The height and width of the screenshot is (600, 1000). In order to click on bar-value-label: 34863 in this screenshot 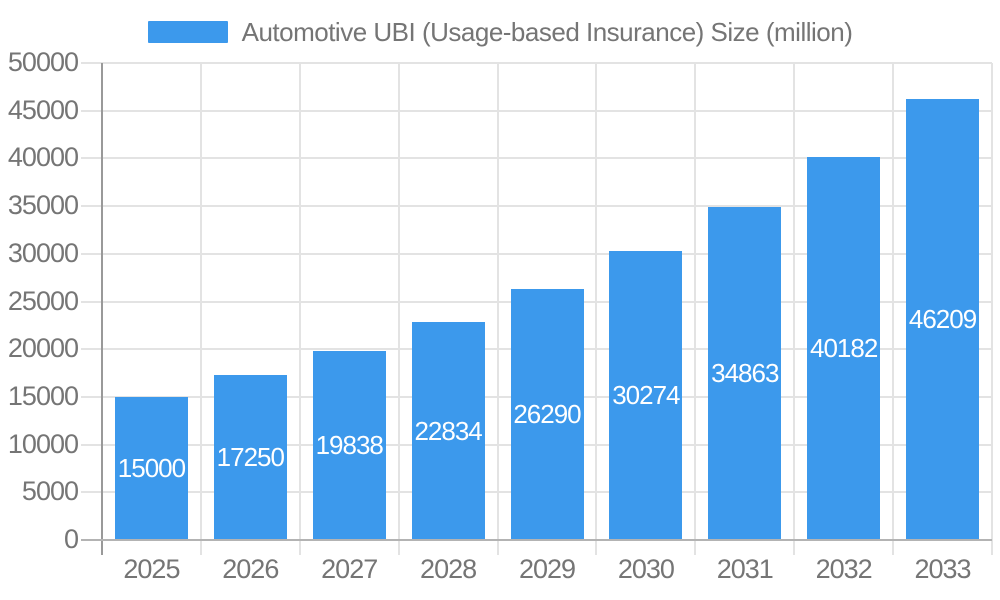, I will do `click(745, 373)`.